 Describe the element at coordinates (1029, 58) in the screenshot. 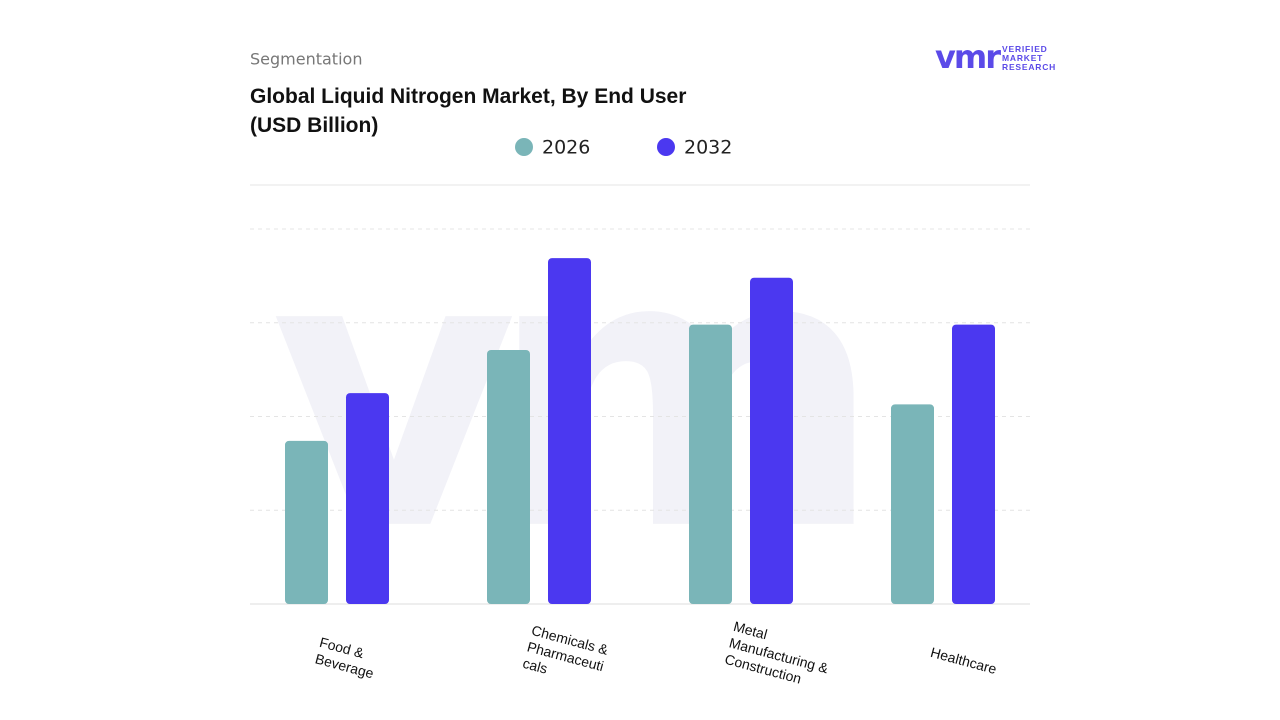

I see `logo-text: VERIFIED MARKET RESEARCH` at that location.